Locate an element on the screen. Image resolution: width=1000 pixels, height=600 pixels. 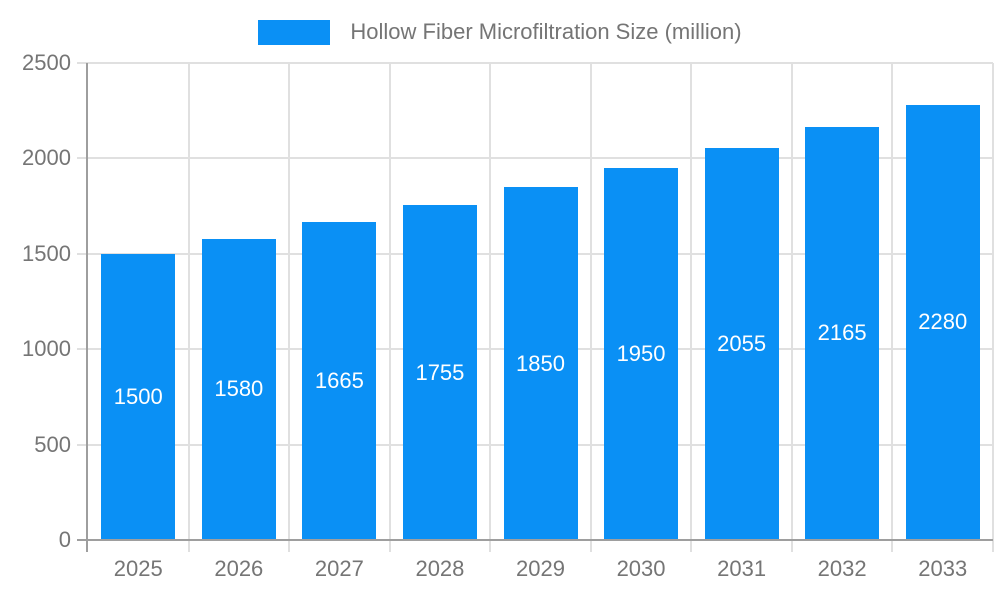
bar-value-label: 1950 is located at coordinates (641, 353).